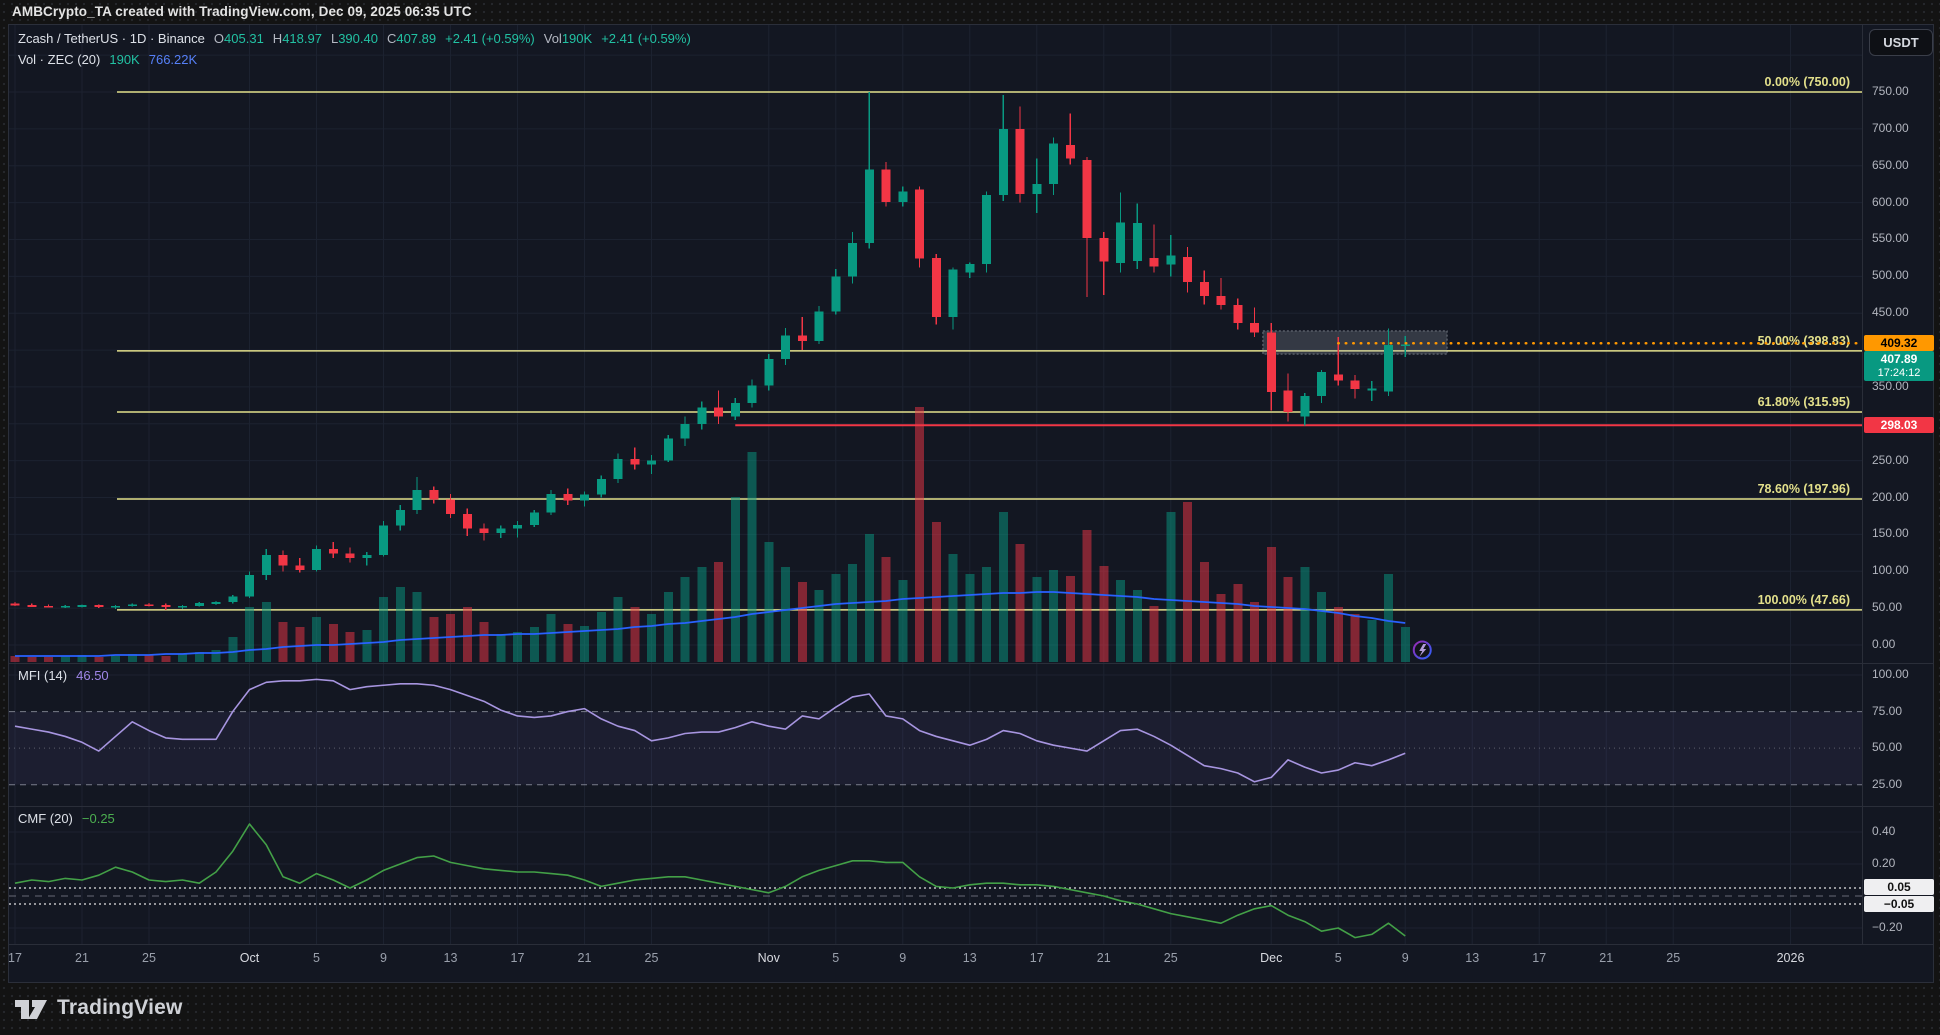 This screenshot has height=1035, width=1940. I want to click on price-tick-label: 50.00, so click(1887, 607).